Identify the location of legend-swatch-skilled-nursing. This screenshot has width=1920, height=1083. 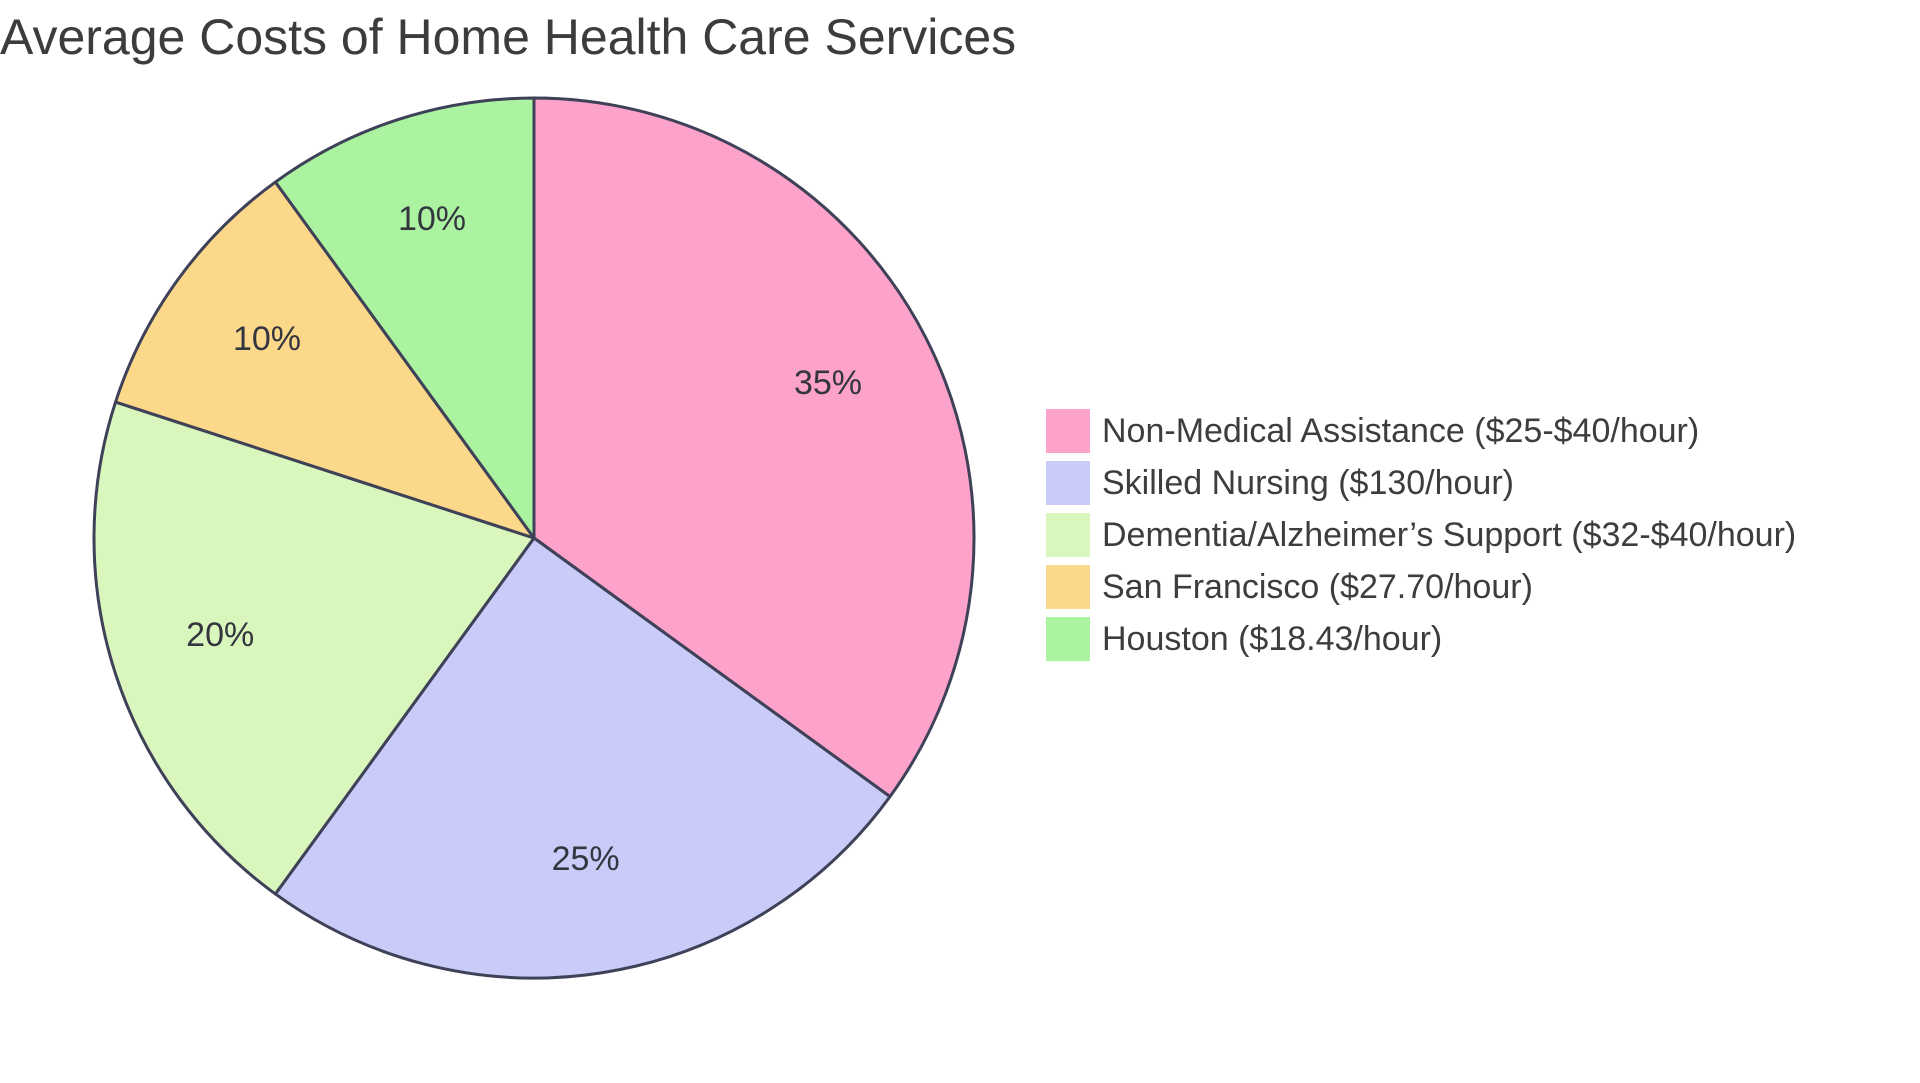
(1068, 483).